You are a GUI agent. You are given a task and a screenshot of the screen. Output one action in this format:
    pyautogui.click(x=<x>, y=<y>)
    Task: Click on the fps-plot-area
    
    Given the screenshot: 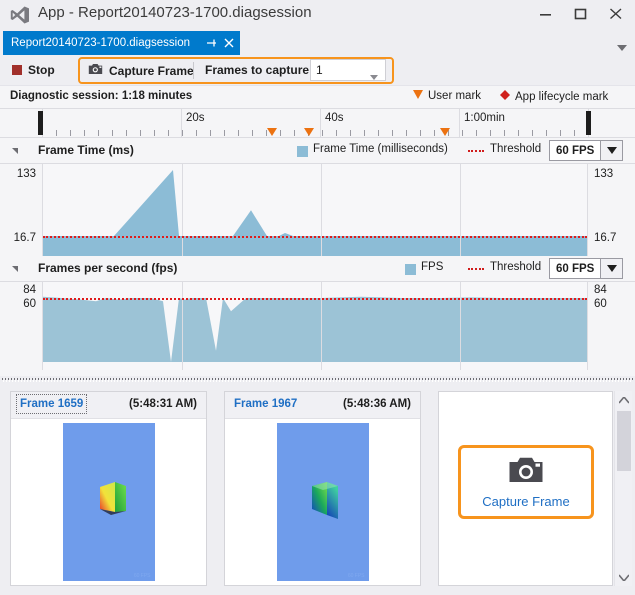 What is the action you would take?
    pyautogui.click(x=315, y=326)
    